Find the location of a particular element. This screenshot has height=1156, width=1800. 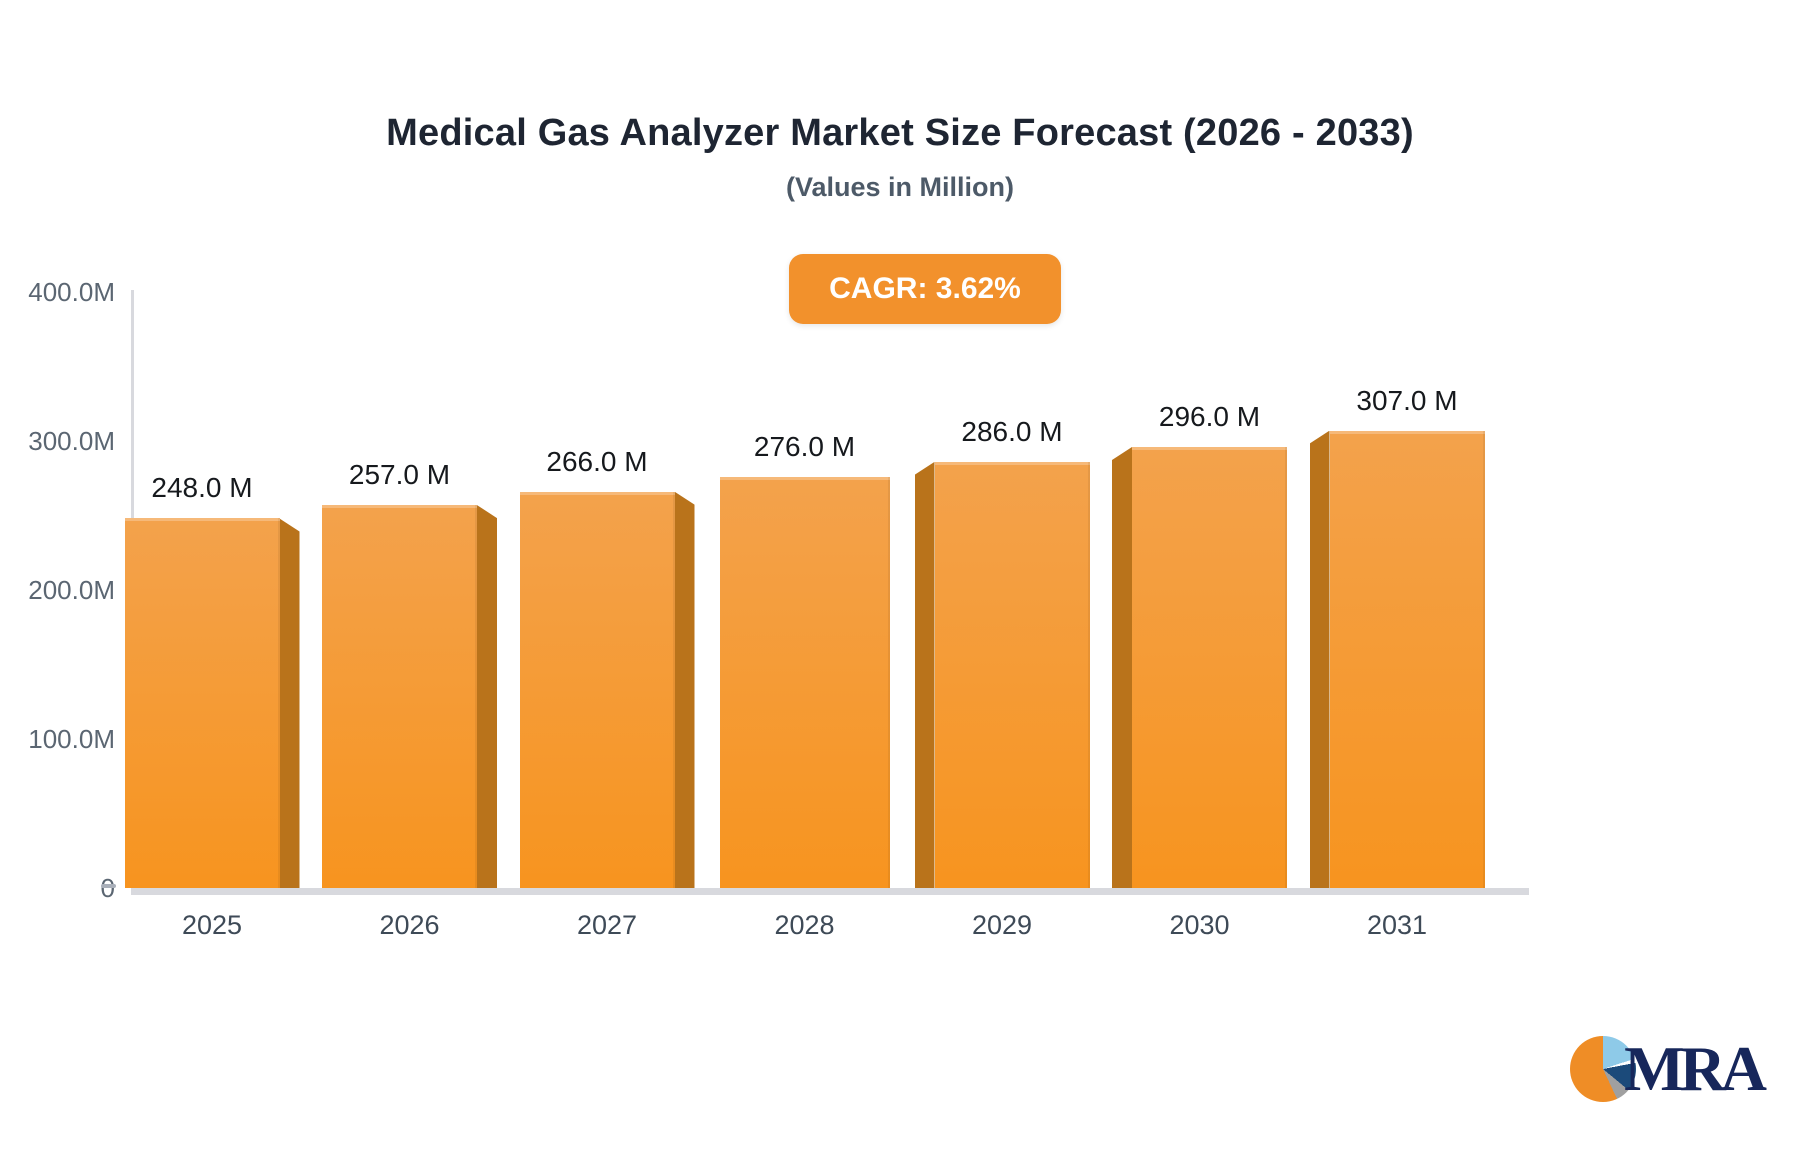

bar-value-label: 276.0 M is located at coordinates (804, 446).